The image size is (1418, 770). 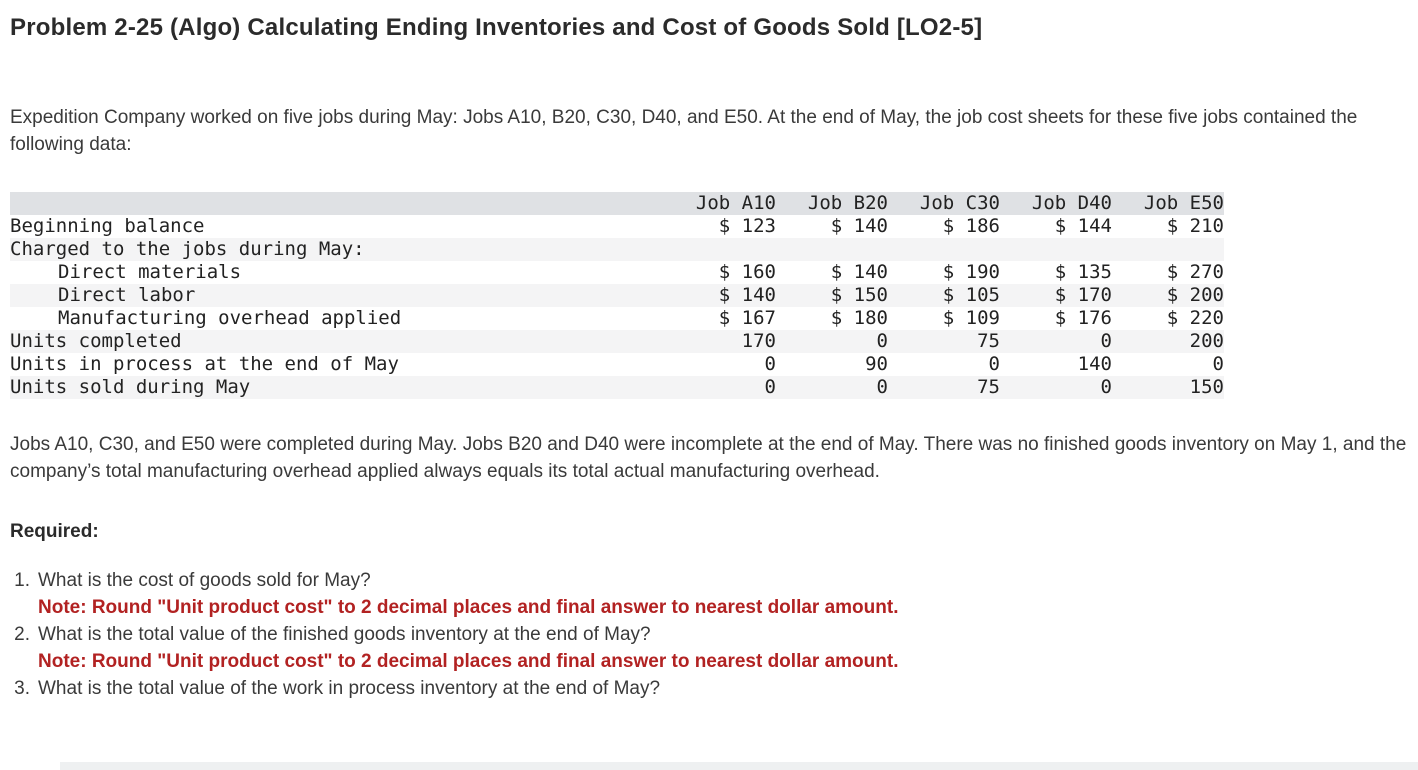 I want to click on column-header-job-b20: Job B20, so click(x=847, y=203).